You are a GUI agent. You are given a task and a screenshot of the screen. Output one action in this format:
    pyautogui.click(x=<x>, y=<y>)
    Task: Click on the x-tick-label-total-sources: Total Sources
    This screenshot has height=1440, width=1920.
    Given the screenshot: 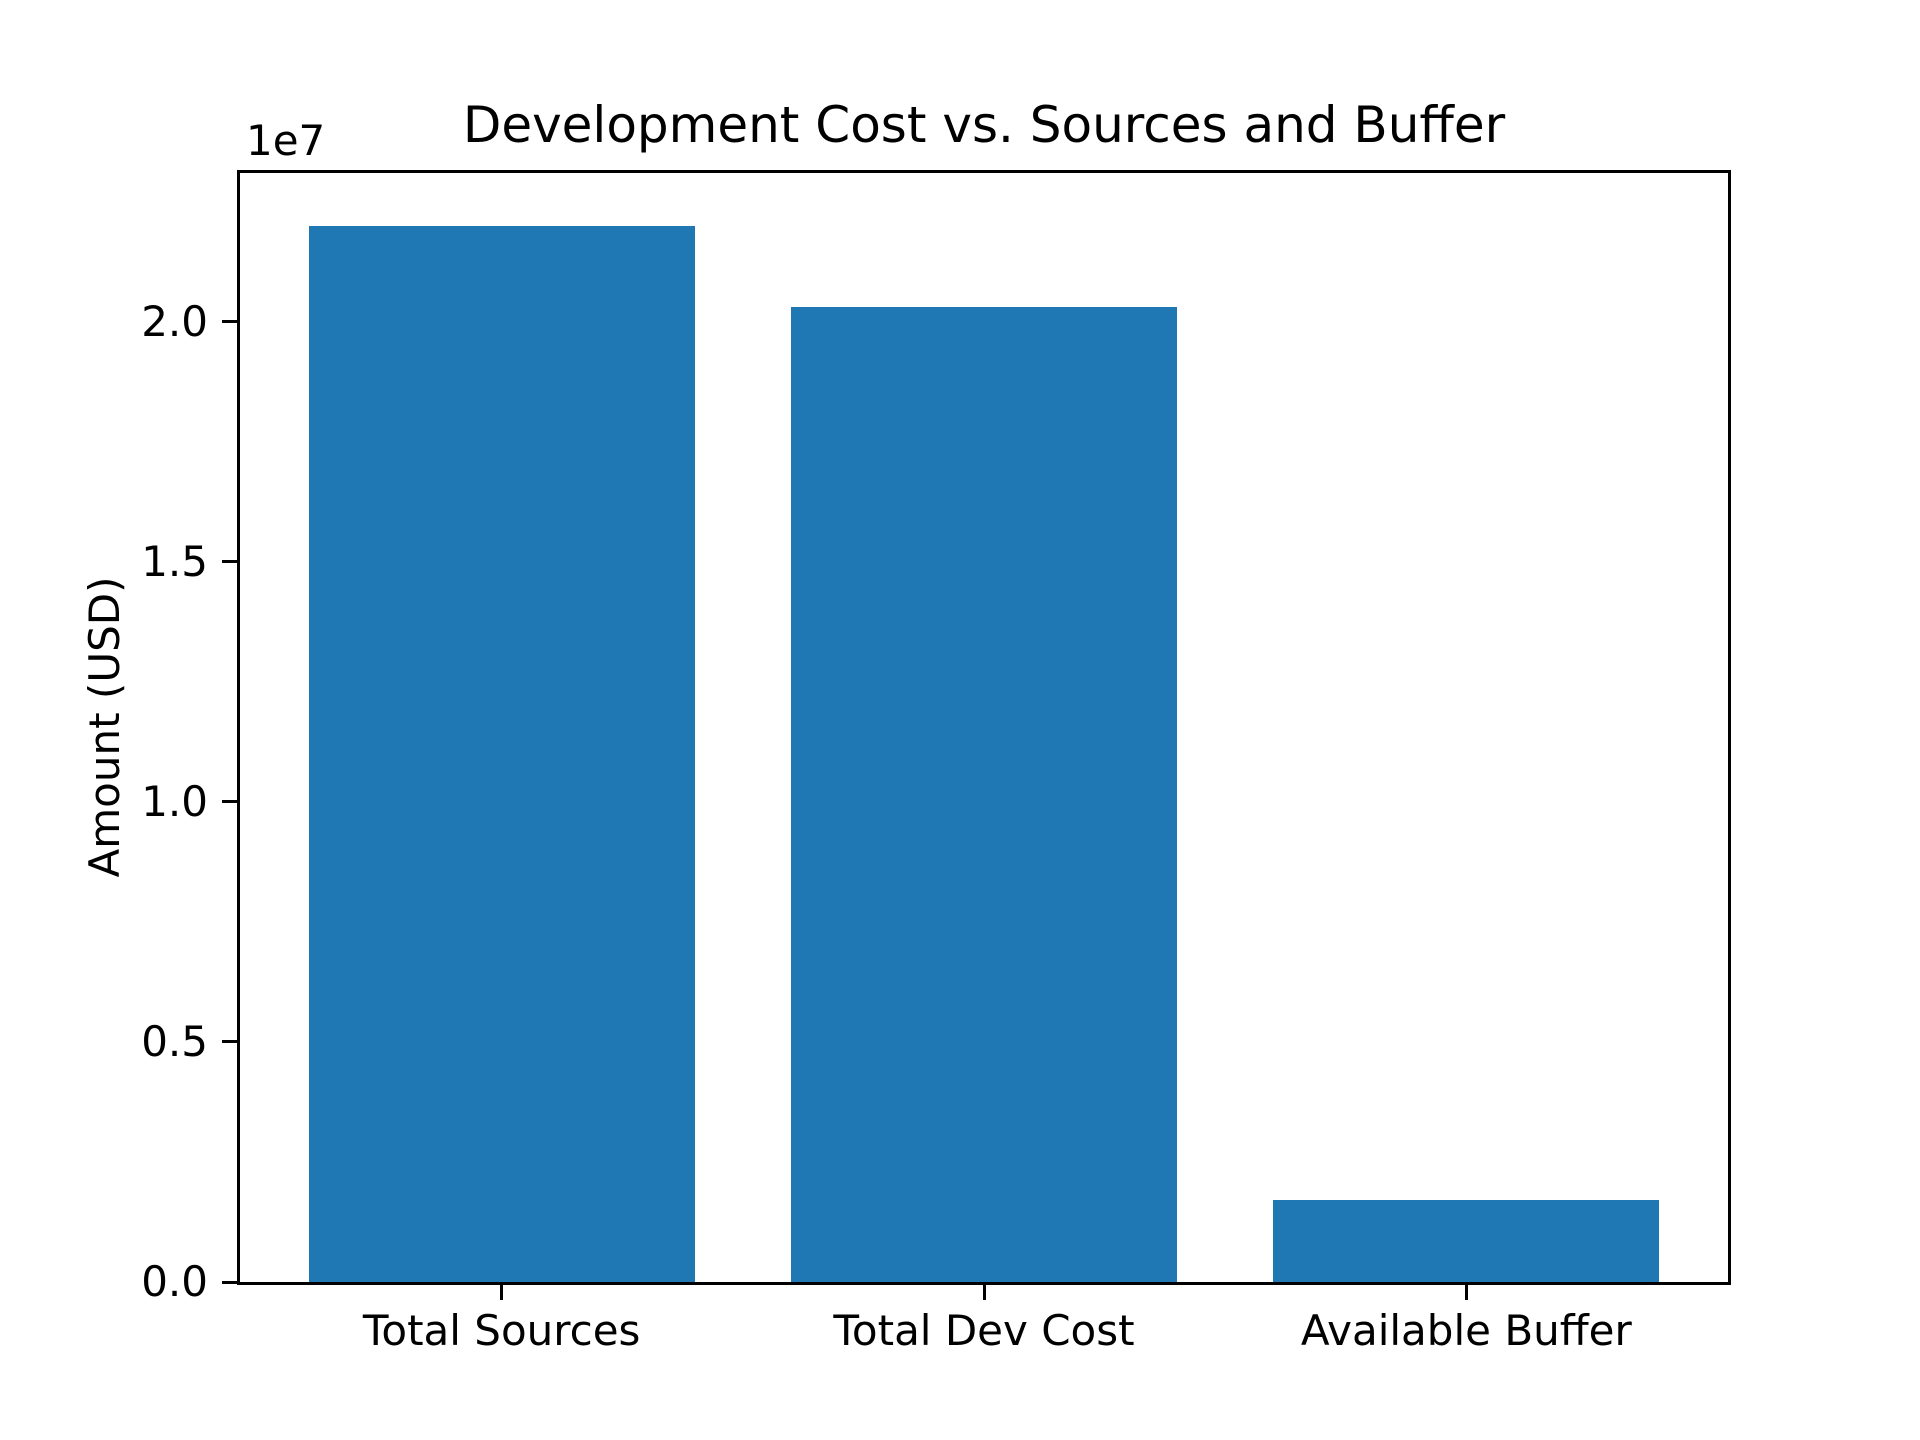 What is the action you would take?
    pyautogui.click(x=501, y=1330)
    